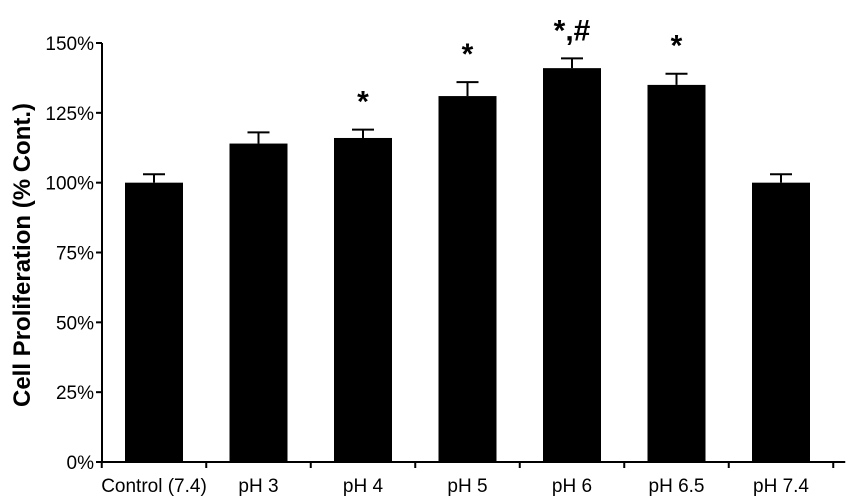  I want to click on y-axis-title: Cell Proliferation (% Cont.), so click(22, 255).